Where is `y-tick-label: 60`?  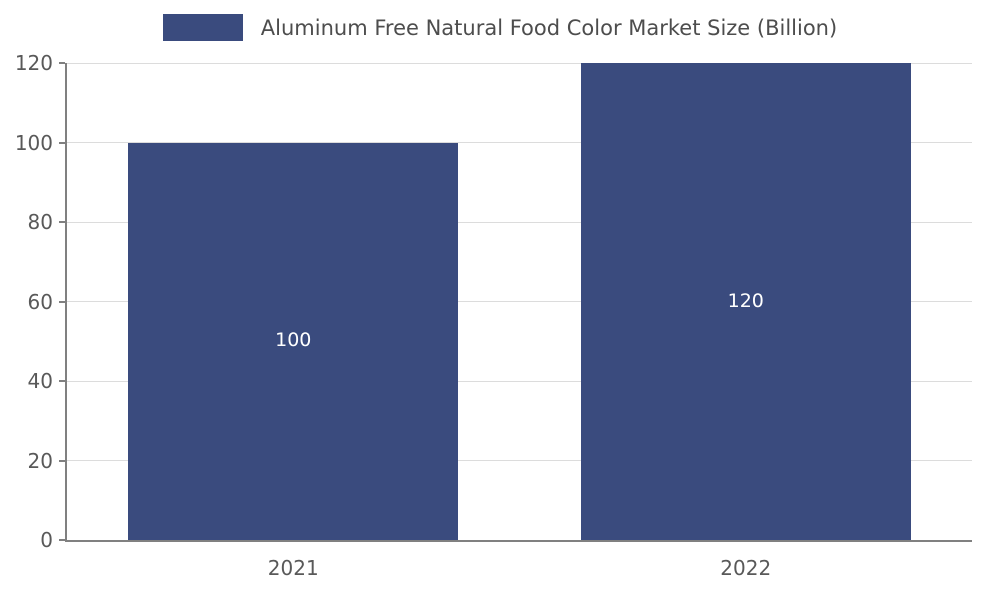
y-tick-label: 60 is located at coordinates (40, 301).